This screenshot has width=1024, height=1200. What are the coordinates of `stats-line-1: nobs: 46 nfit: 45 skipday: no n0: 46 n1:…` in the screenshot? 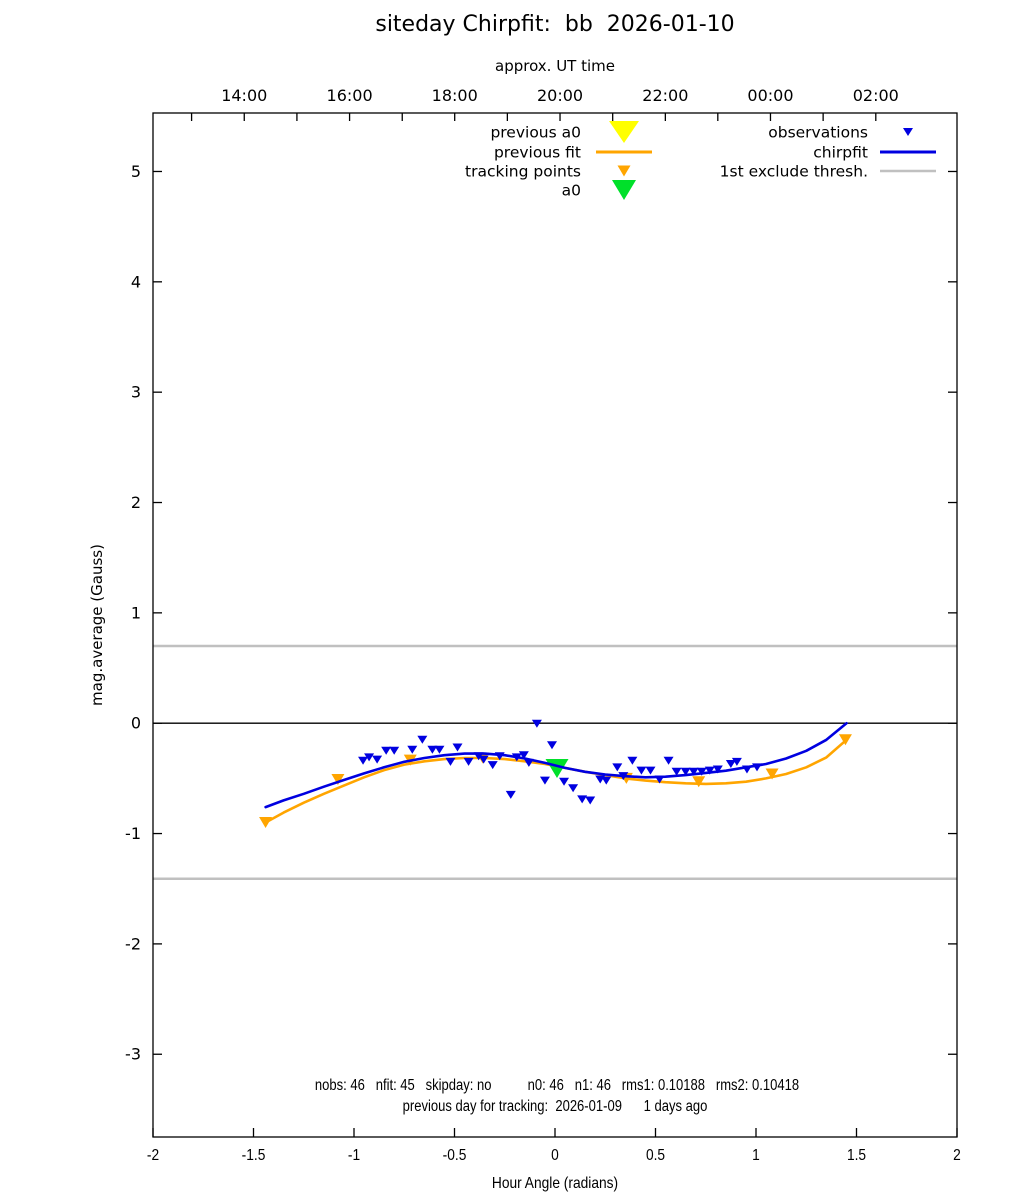 It's located at (557, 1085).